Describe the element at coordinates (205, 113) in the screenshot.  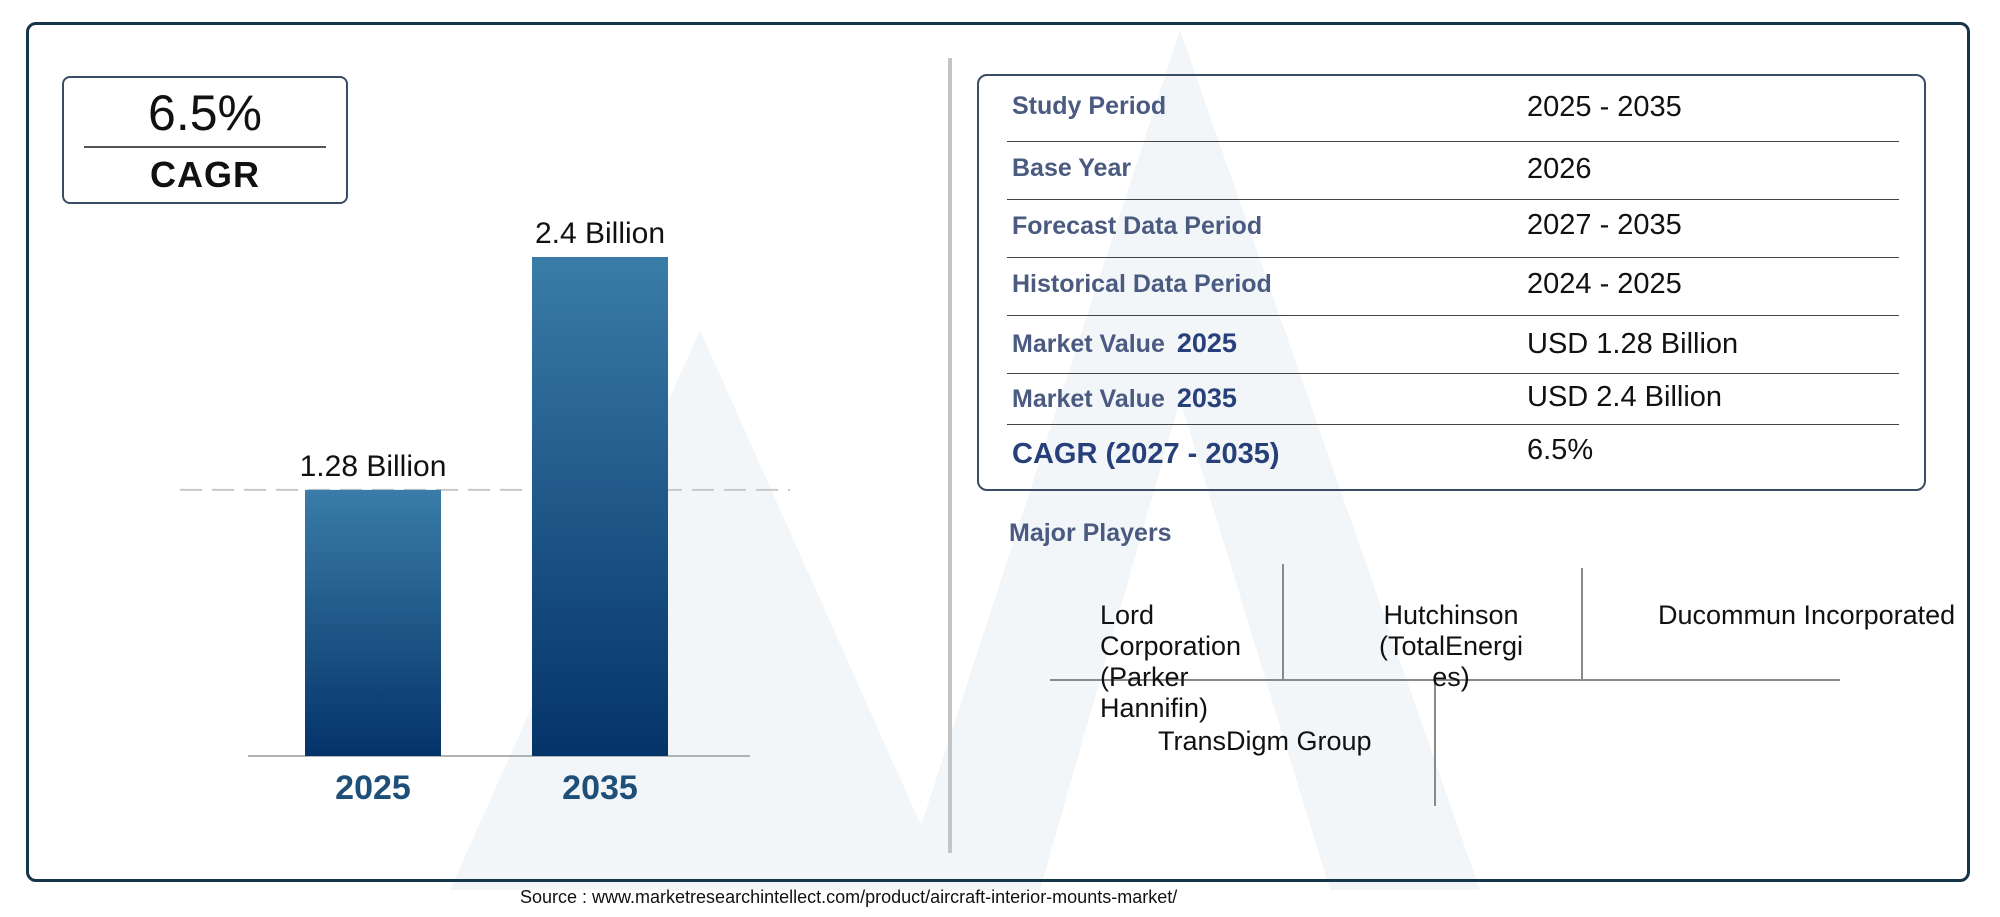
I see `cagr-badge-value: 6.5%` at that location.